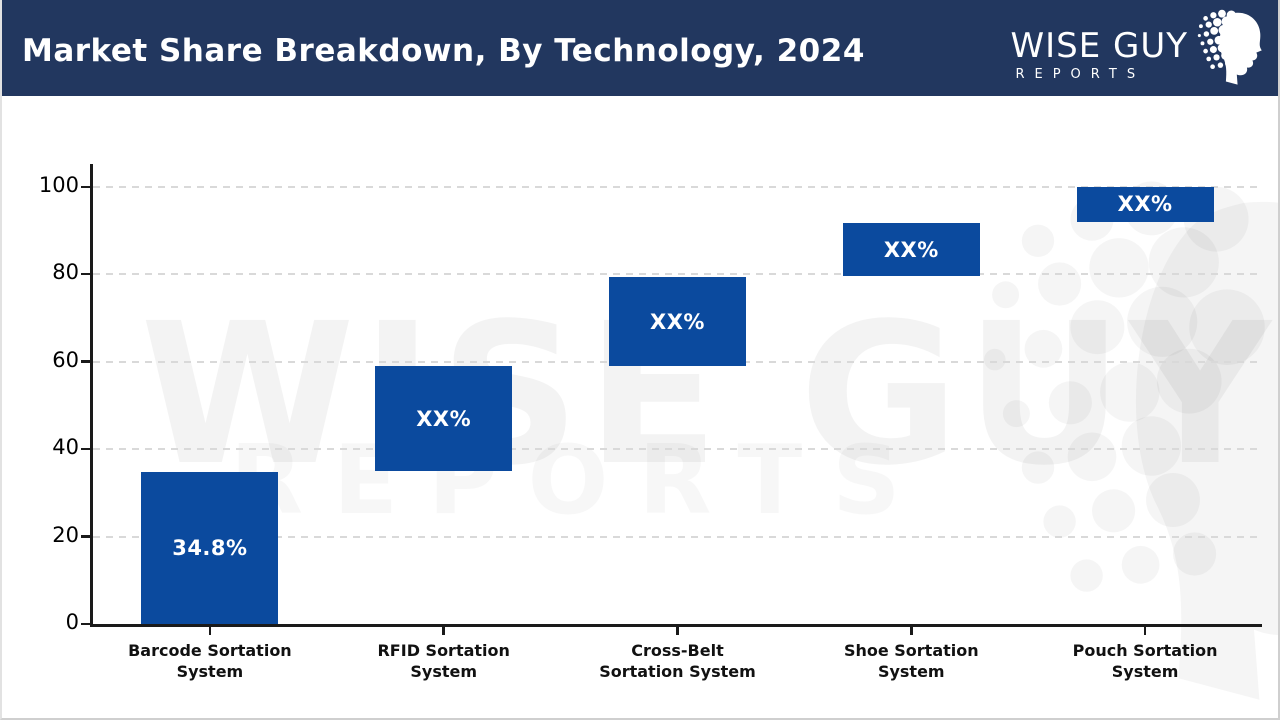  What do you see at coordinates (443, 650) in the screenshot?
I see `x-category-label-line: RFID Sortation` at bounding box center [443, 650].